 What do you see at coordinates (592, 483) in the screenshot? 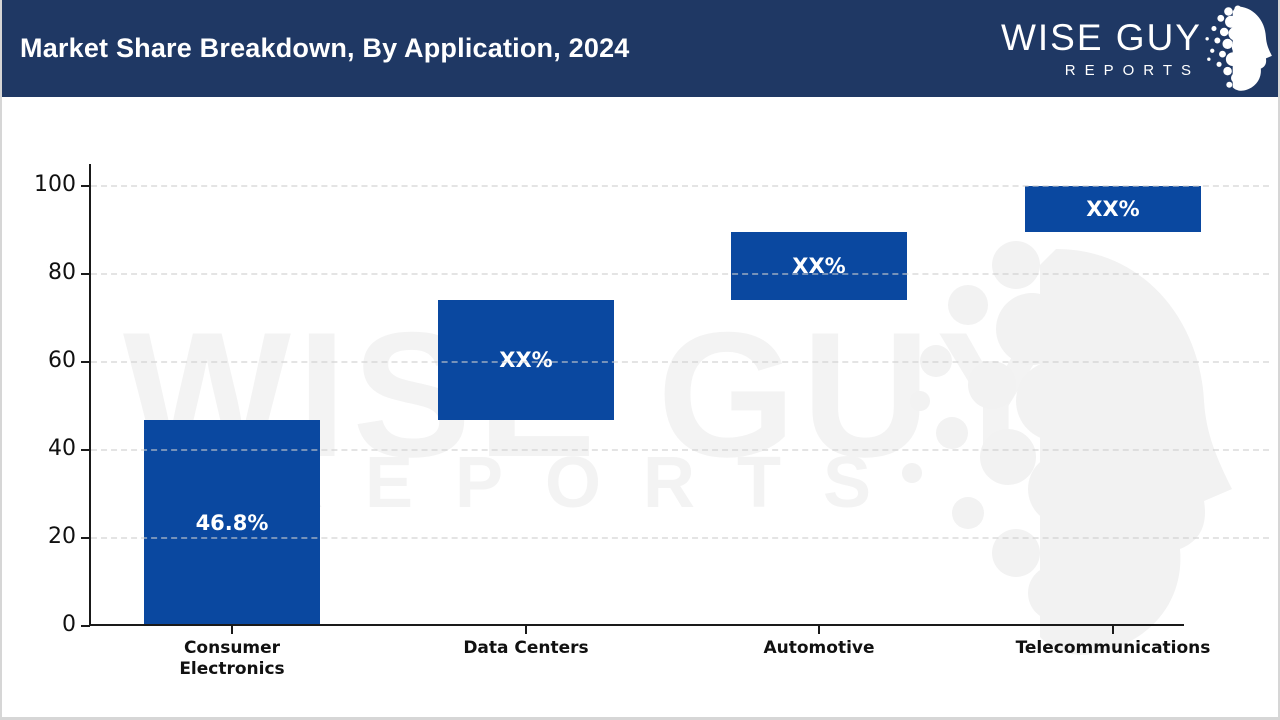
I see `watermark-text: REPORTS` at bounding box center [592, 483].